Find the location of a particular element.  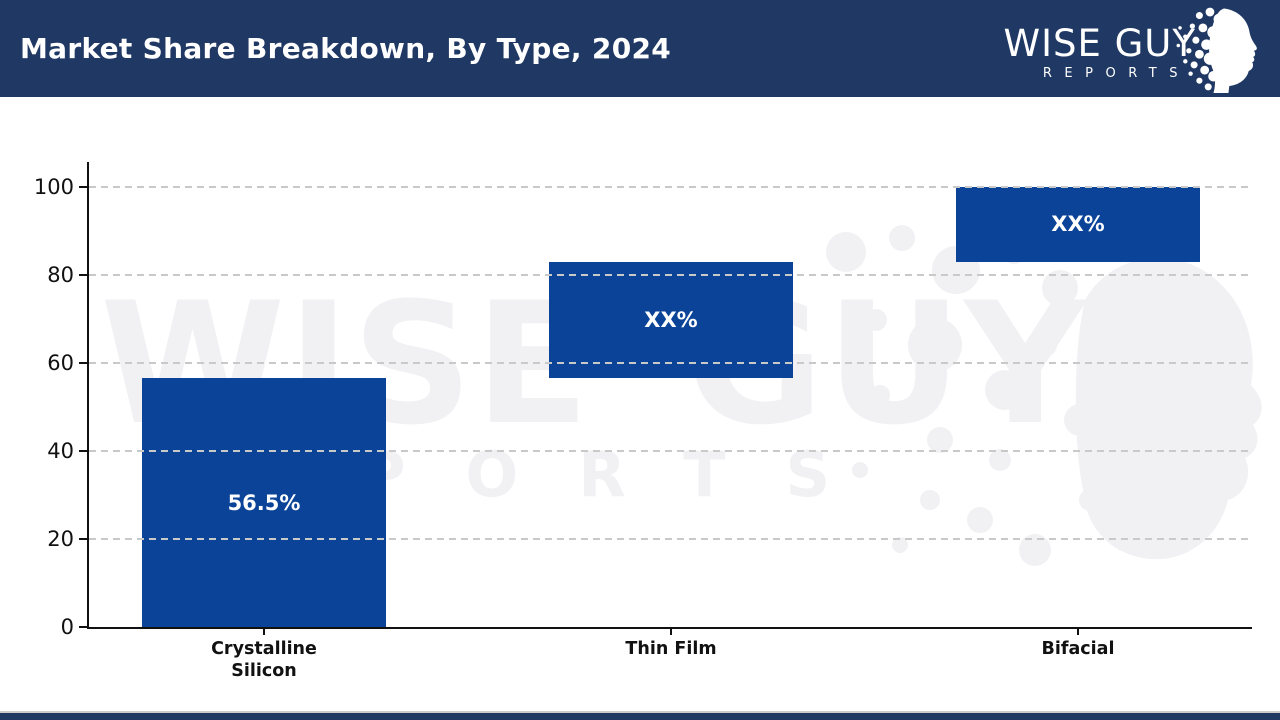

brand-logo: WISE GUY REPORTS is located at coordinates (1133, 48).